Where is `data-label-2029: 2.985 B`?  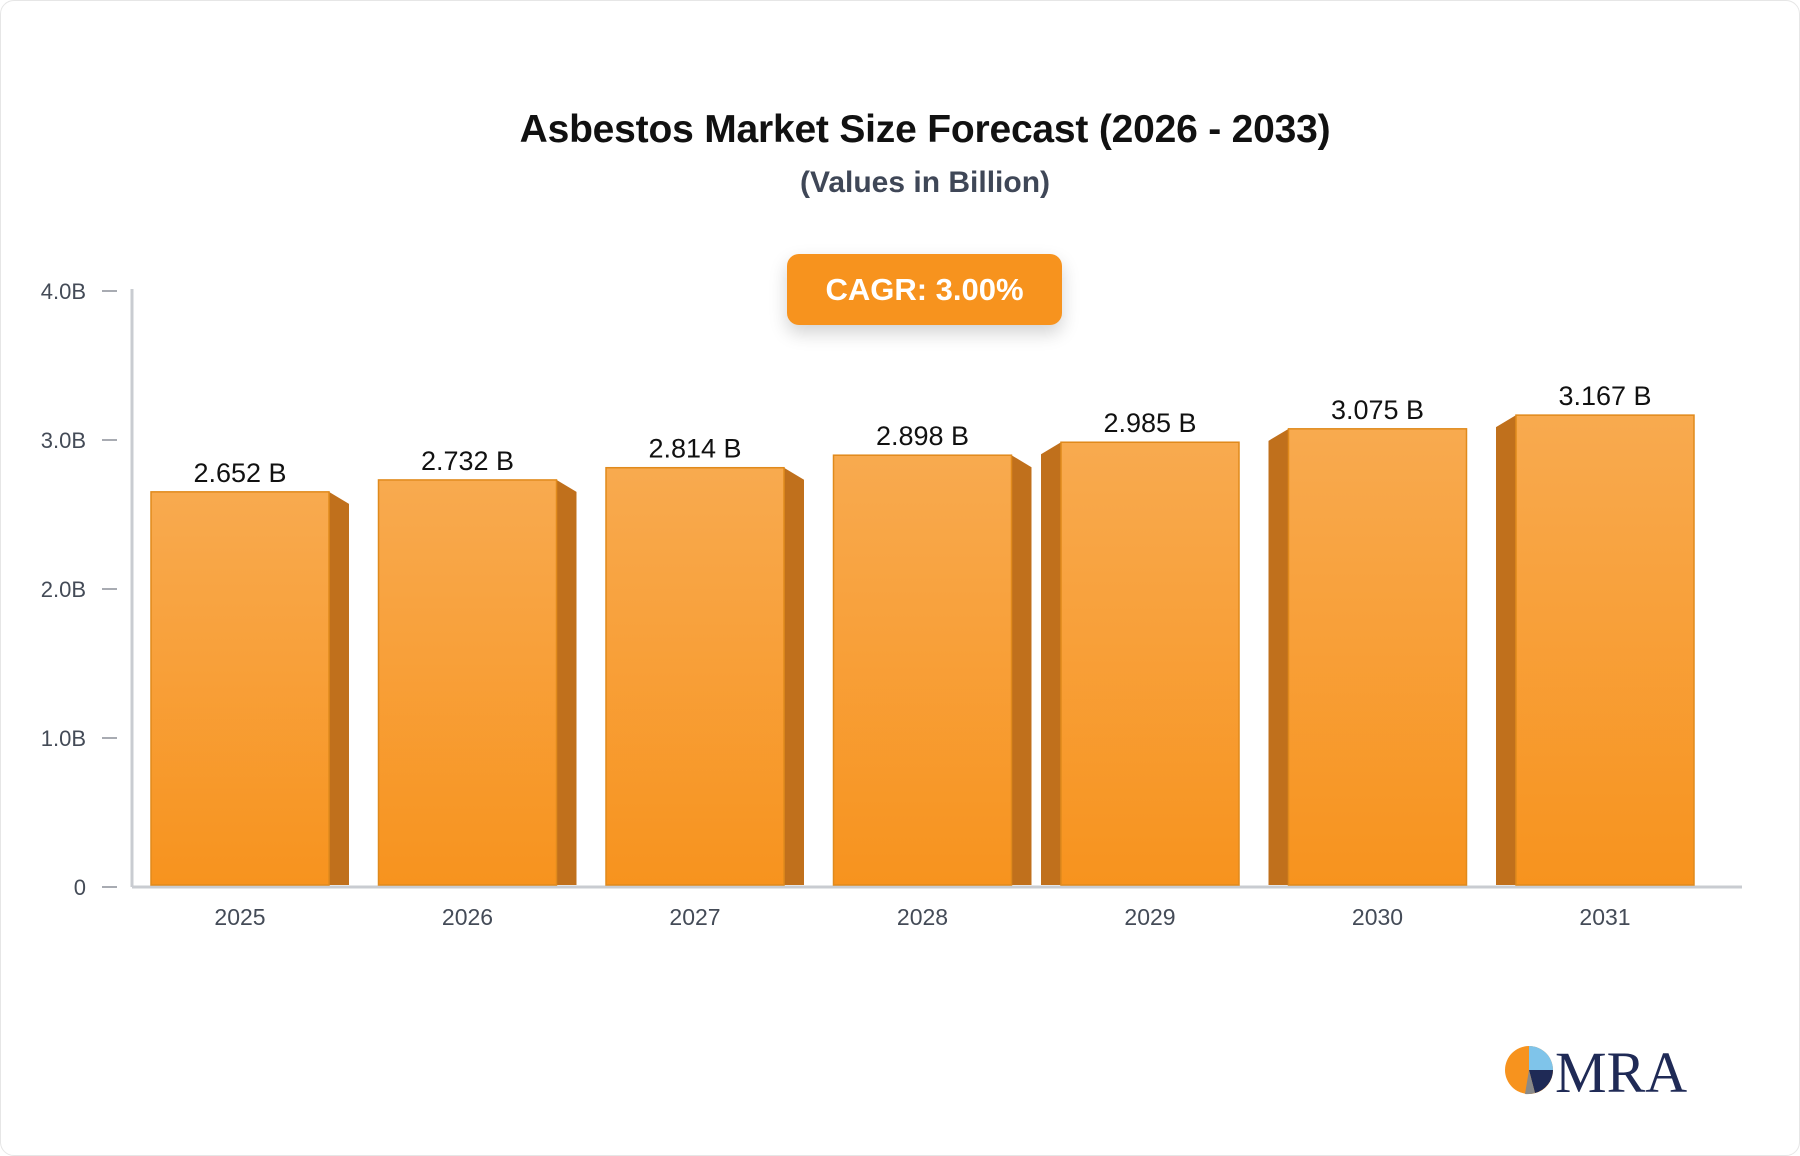
data-label-2029: 2.985 B is located at coordinates (1149, 423).